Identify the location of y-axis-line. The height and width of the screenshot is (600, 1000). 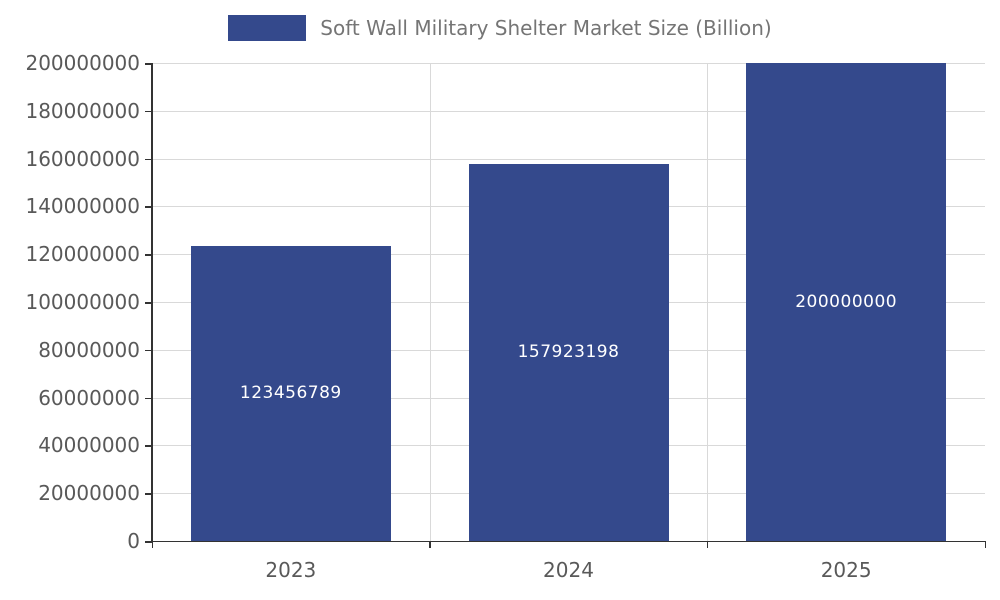
(152, 302).